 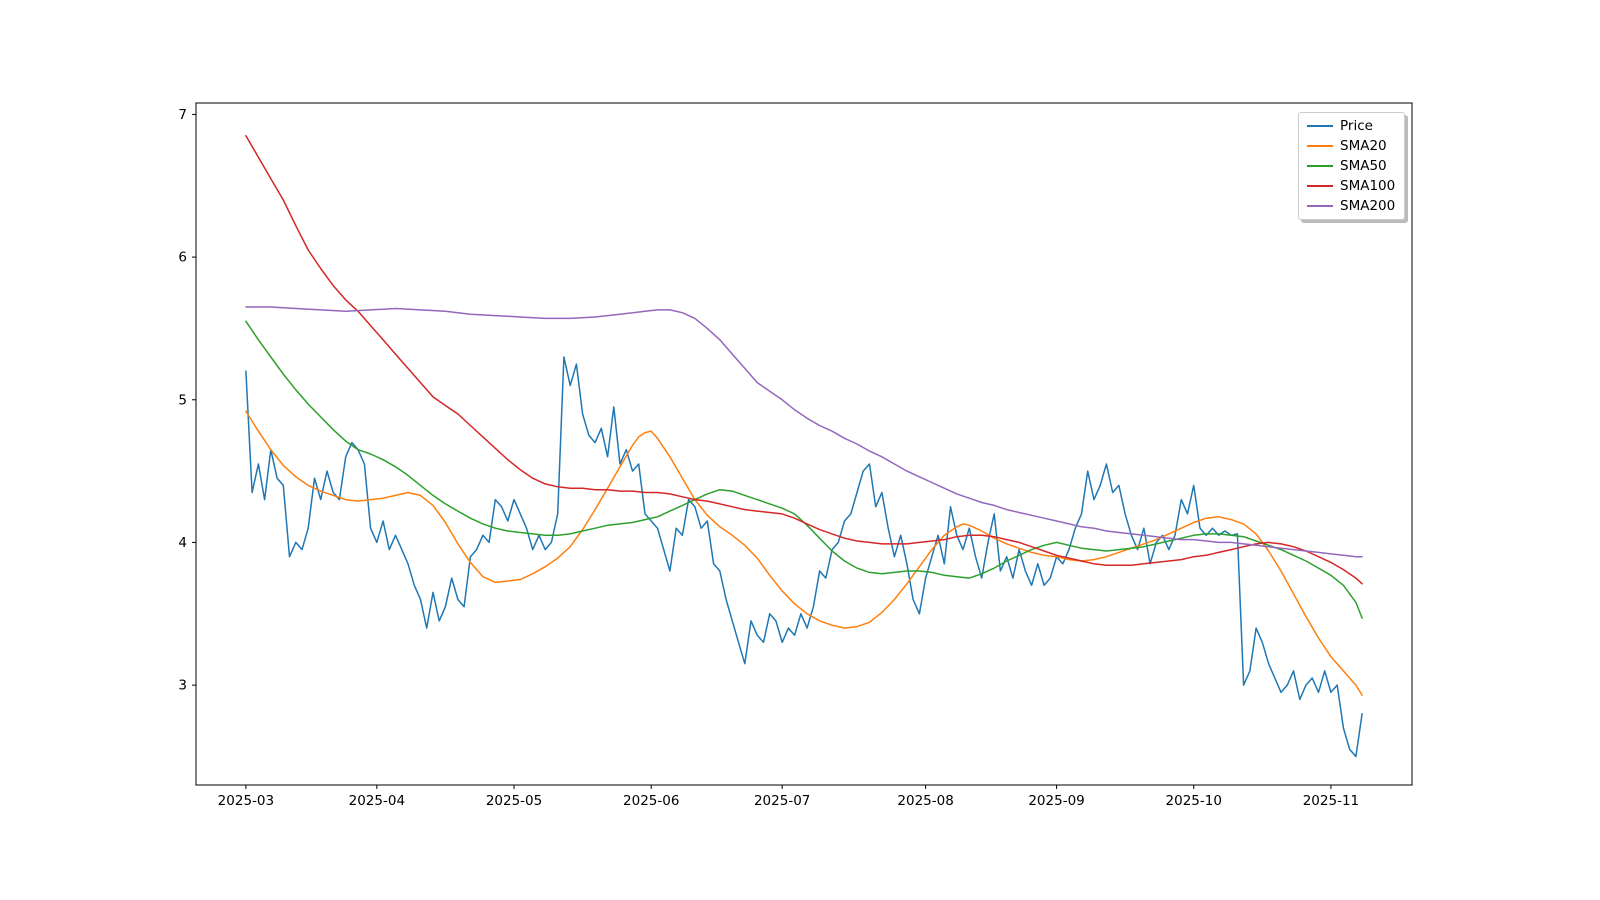 I want to click on legend: Price SMA20 SMA50 SMA100 SMA200, so click(x=1352, y=166).